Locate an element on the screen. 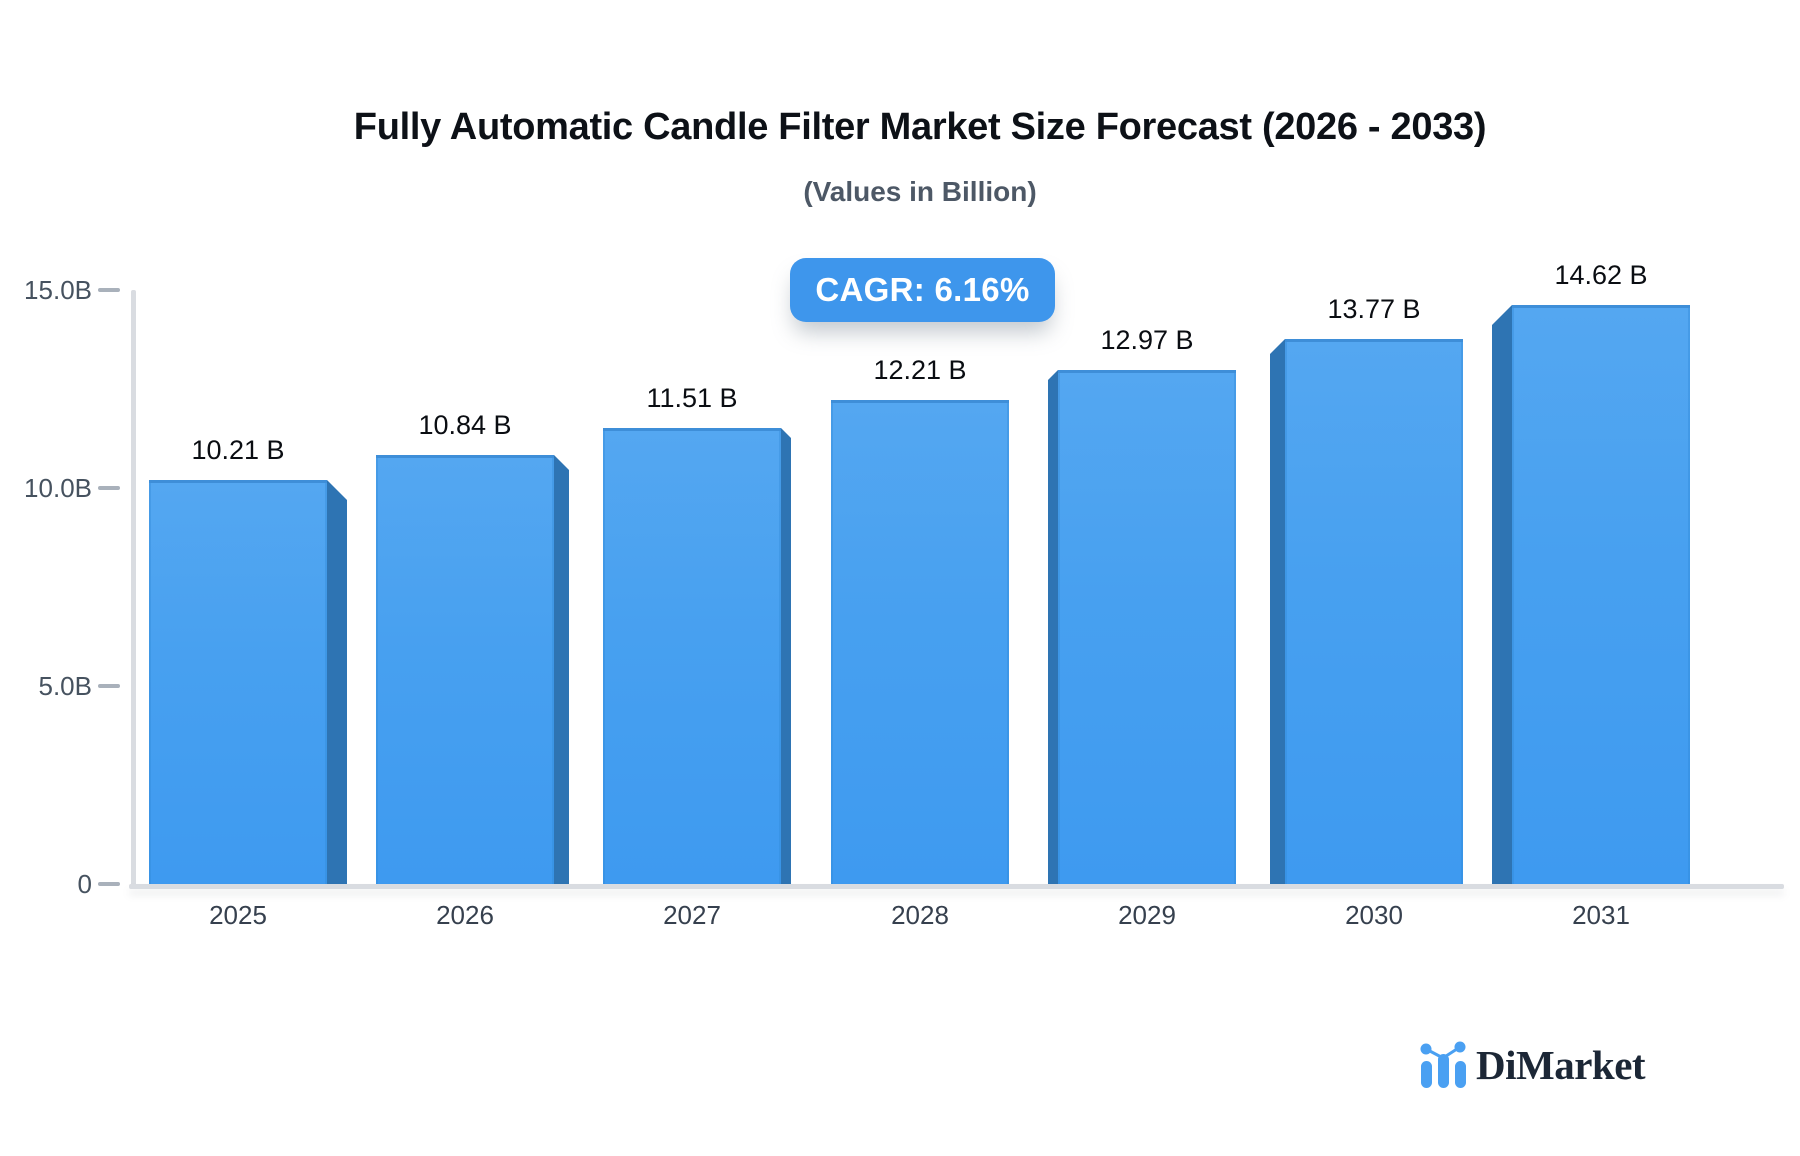 This screenshot has height=1156, width=1800. bar-chart-with-dots-icon is located at coordinates (1443, 1064).